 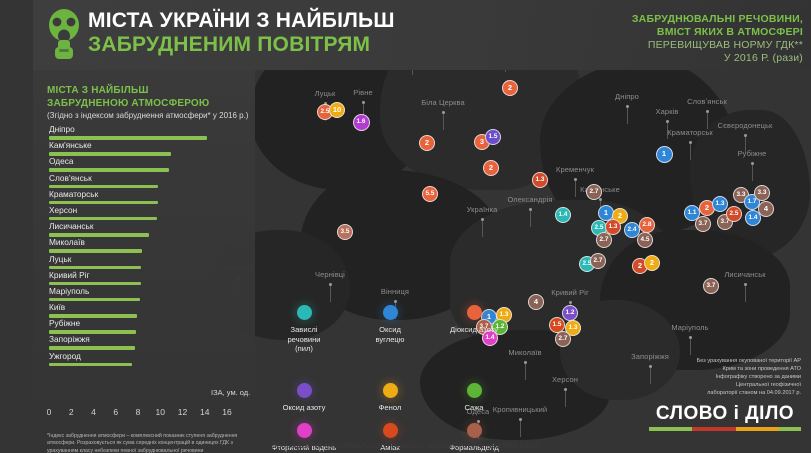 I want to click on bar-row: Київ, so click(x=147, y=311).